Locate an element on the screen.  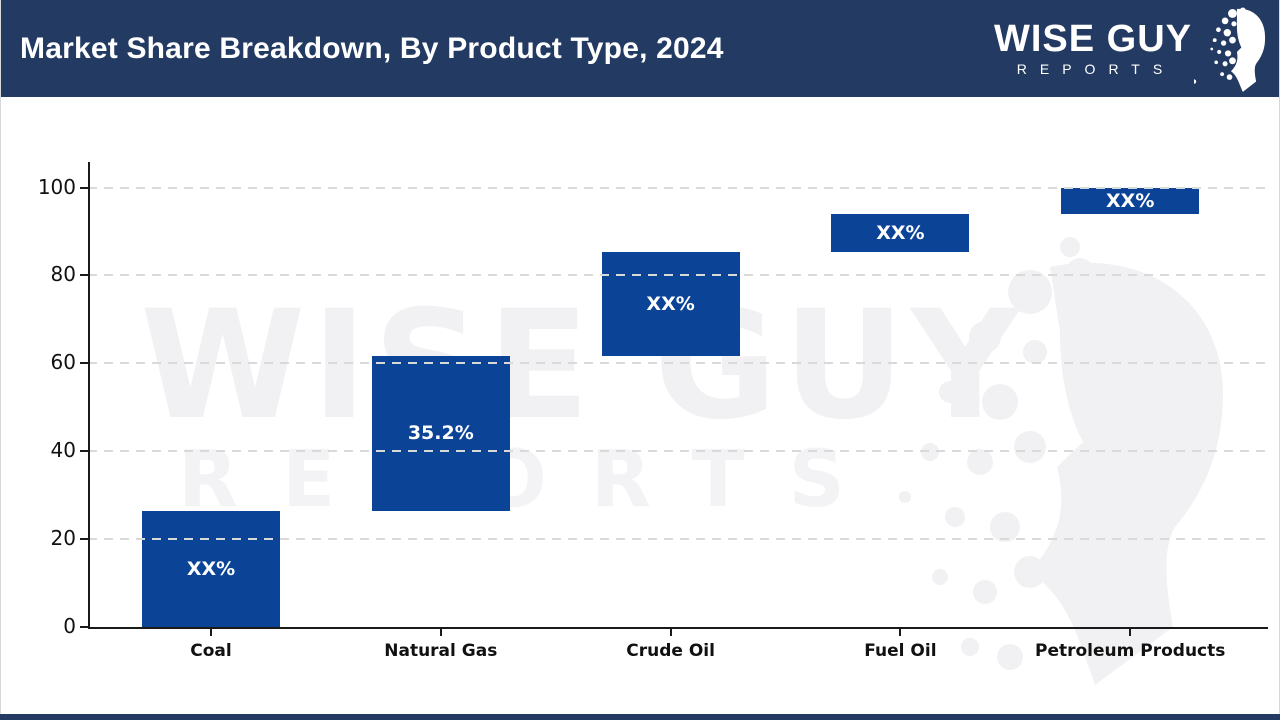
x-category-label: Petroleum Products is located at coordinates (1130, 651).